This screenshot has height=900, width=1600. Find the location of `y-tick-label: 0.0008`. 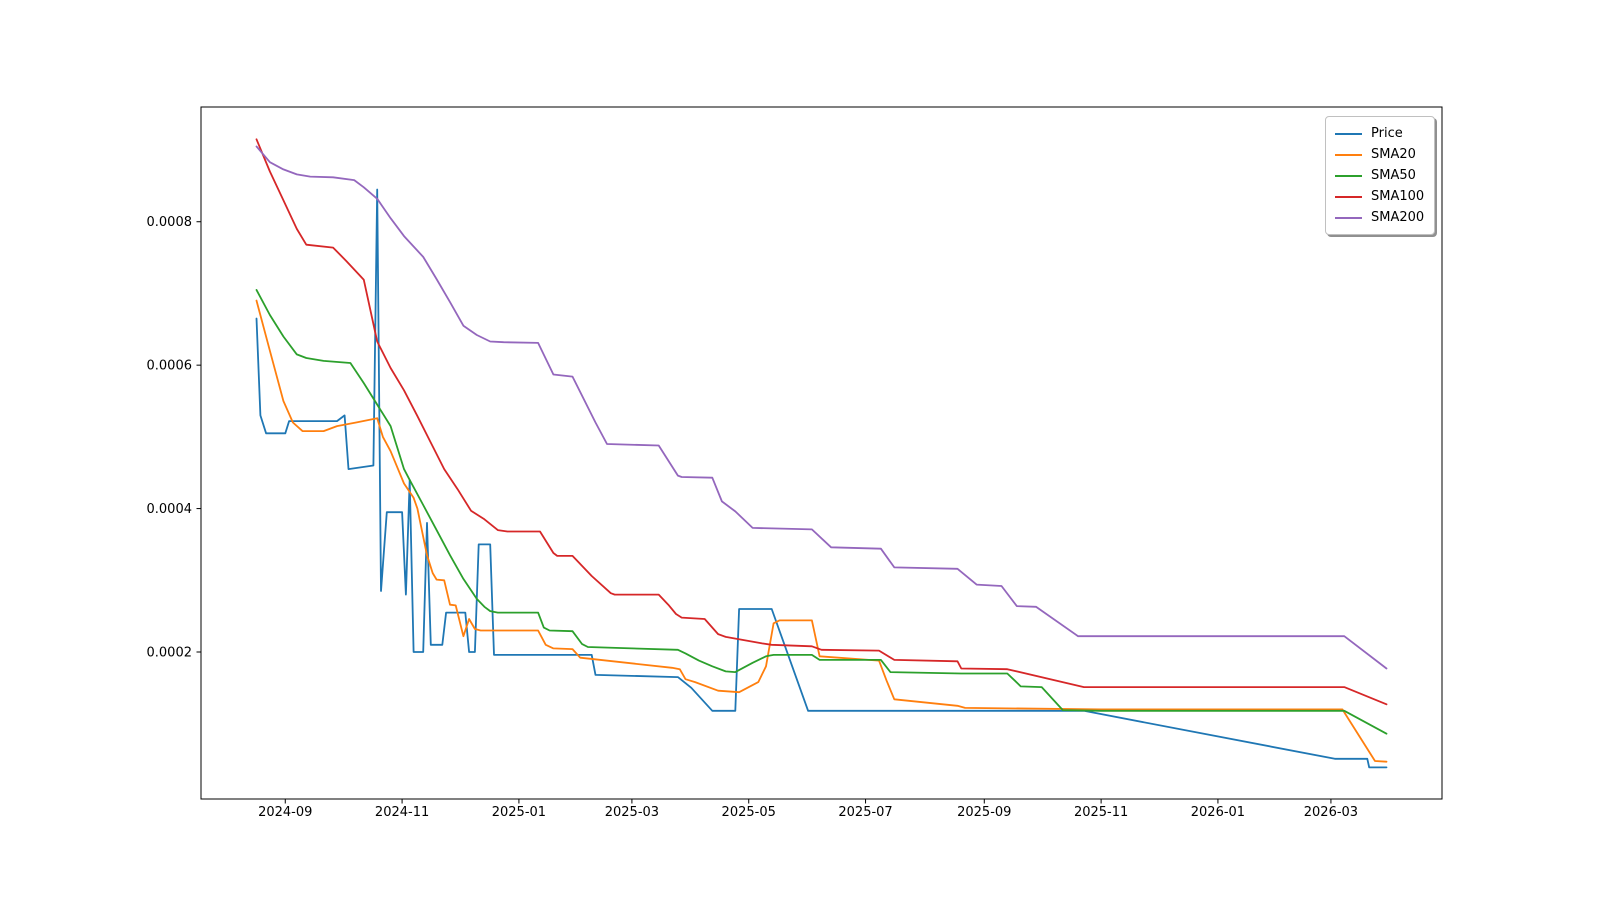

y-tick-label: 0.0008 is located at coordinates (170, 222).